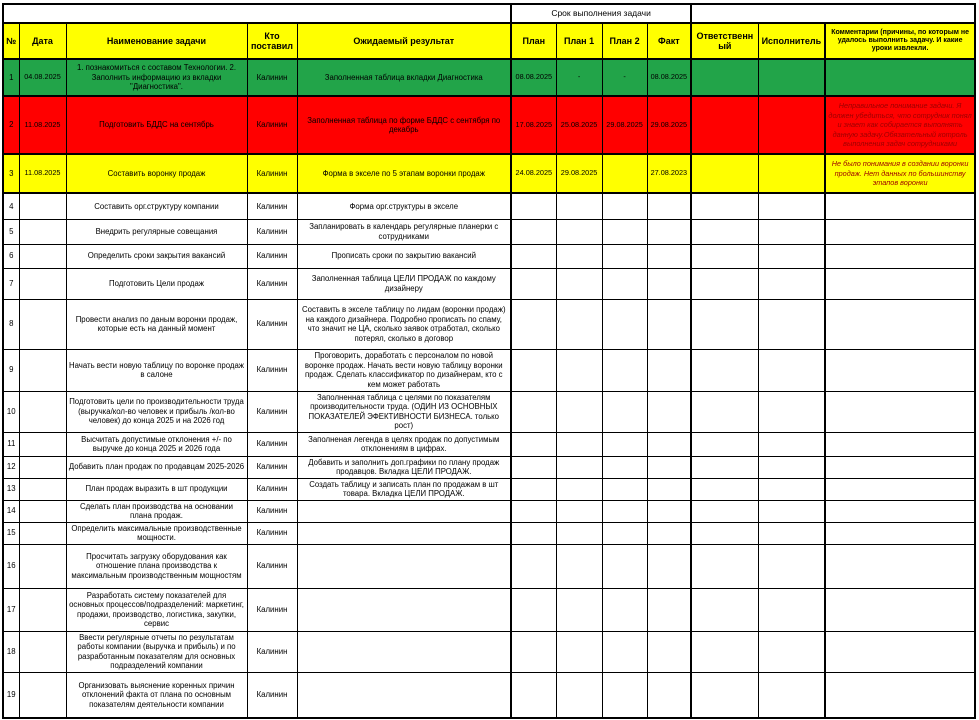  I want to click on header-plan1: План 1, so click(579, 41).